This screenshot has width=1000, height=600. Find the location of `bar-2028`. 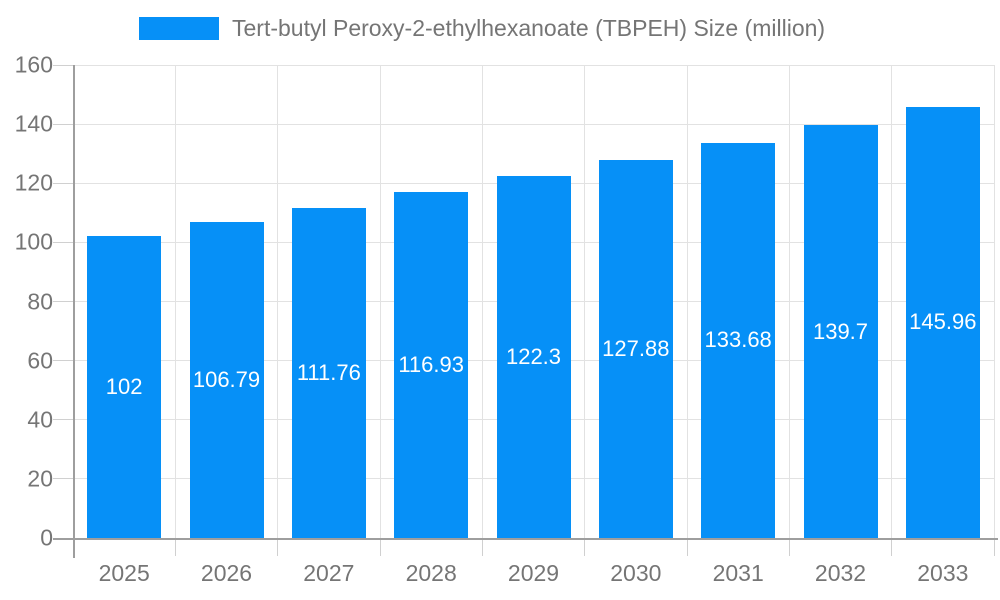

bar-2028 is located at coordinates (431, 365).